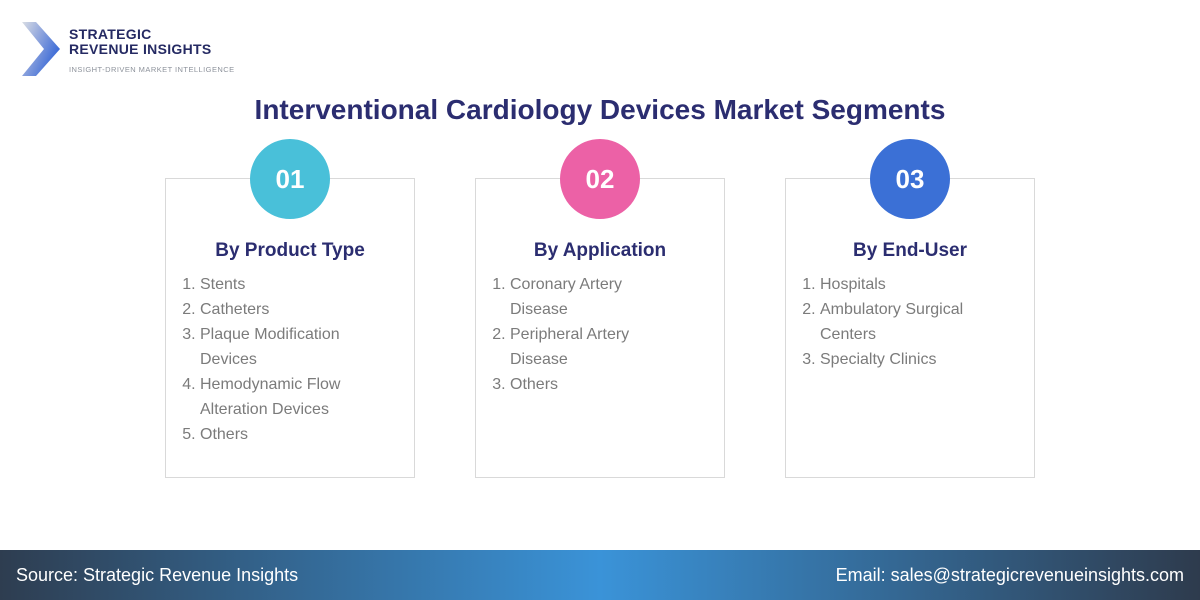 The image size is (1200, 600). What do you see at coordinates (910, 179) in the screenshot?
I see `card-number-badge-3: 03` at bounding box center [910, 179].